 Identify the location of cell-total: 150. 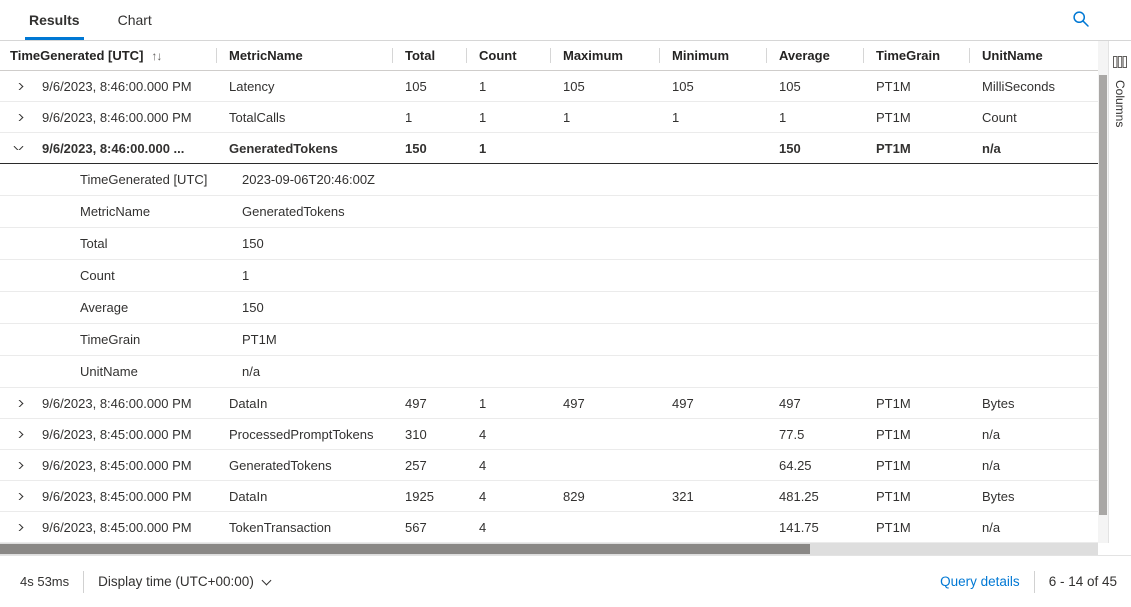
(416, 148).